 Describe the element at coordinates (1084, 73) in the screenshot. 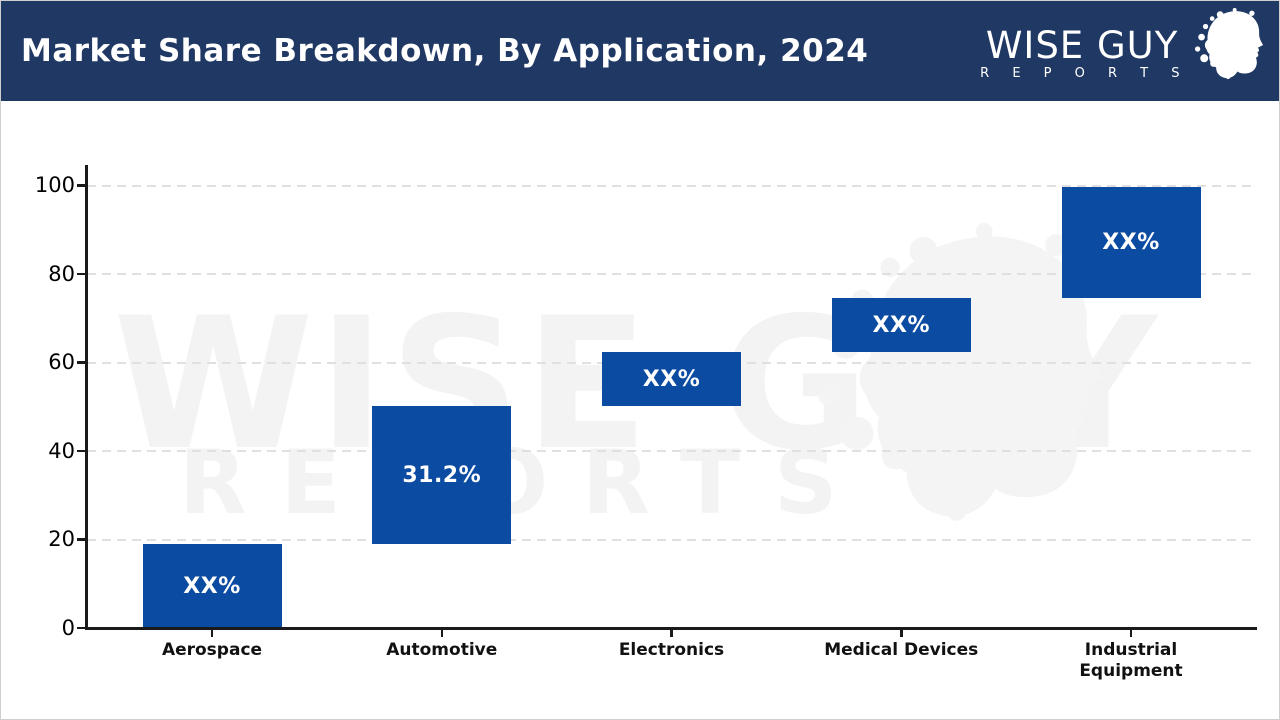

I see `logo-subtitle: R E P O R T S` at that location.